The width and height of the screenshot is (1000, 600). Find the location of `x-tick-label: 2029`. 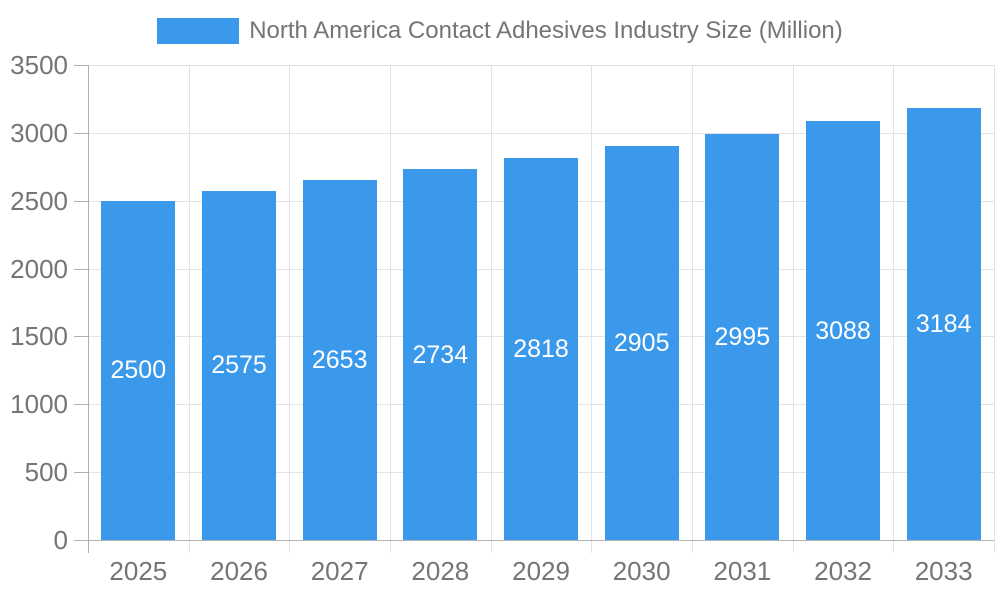

x-tick-label: 2029 is located at coordinates (541, 571).